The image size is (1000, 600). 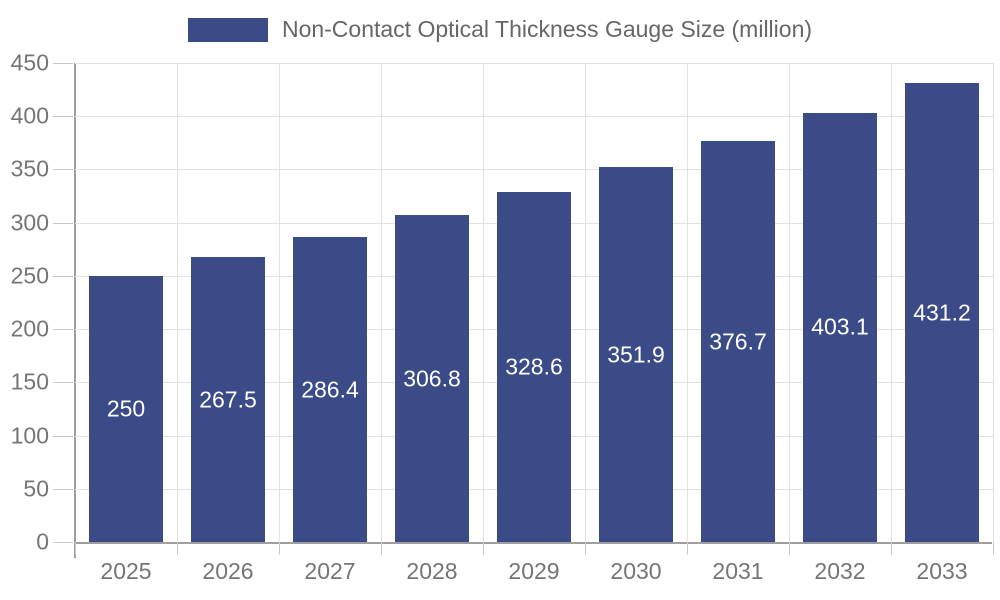 I want to click on y-tick-label-350: 350, so click(x=29, y=168).